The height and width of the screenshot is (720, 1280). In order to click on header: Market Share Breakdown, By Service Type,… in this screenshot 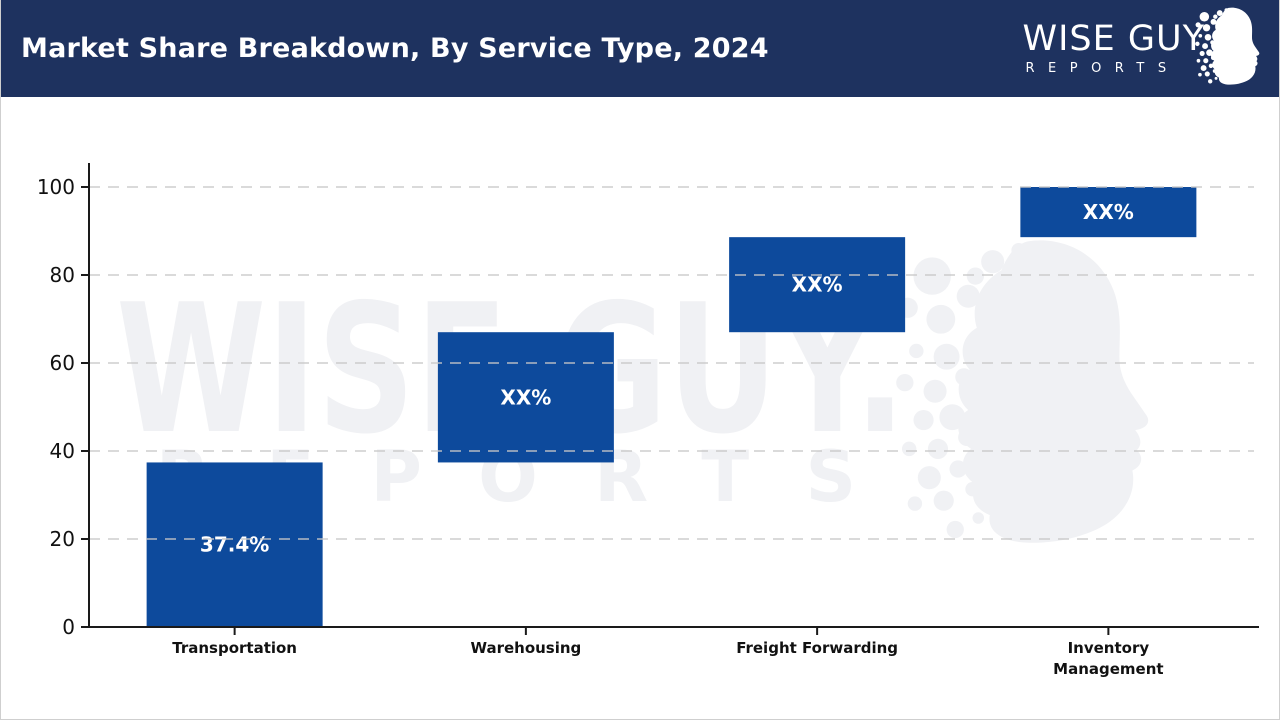, I will do `click(640, 48)`.